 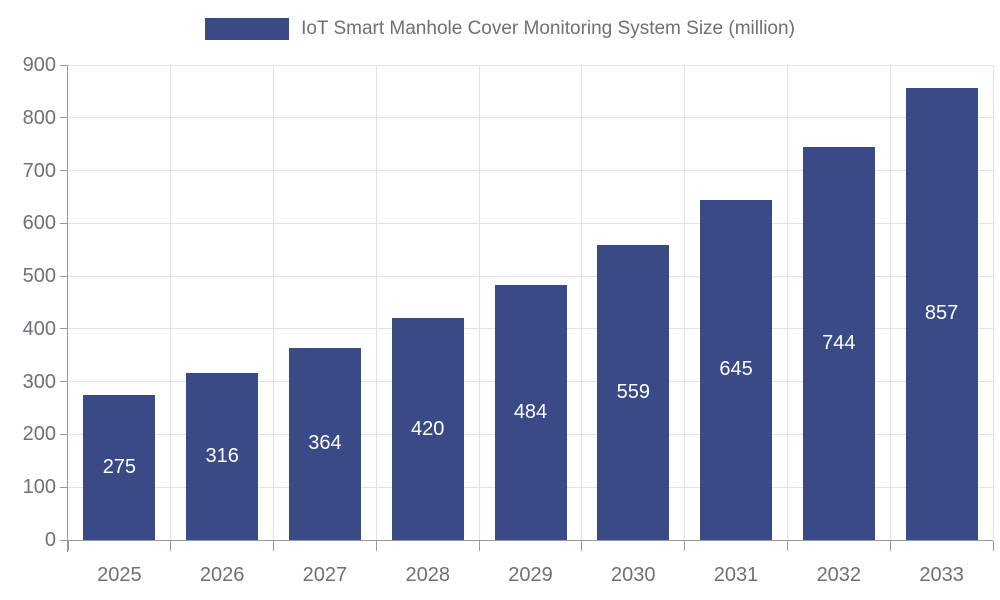 I want to click on bar-2033: 857, so click(x=941, y=313).